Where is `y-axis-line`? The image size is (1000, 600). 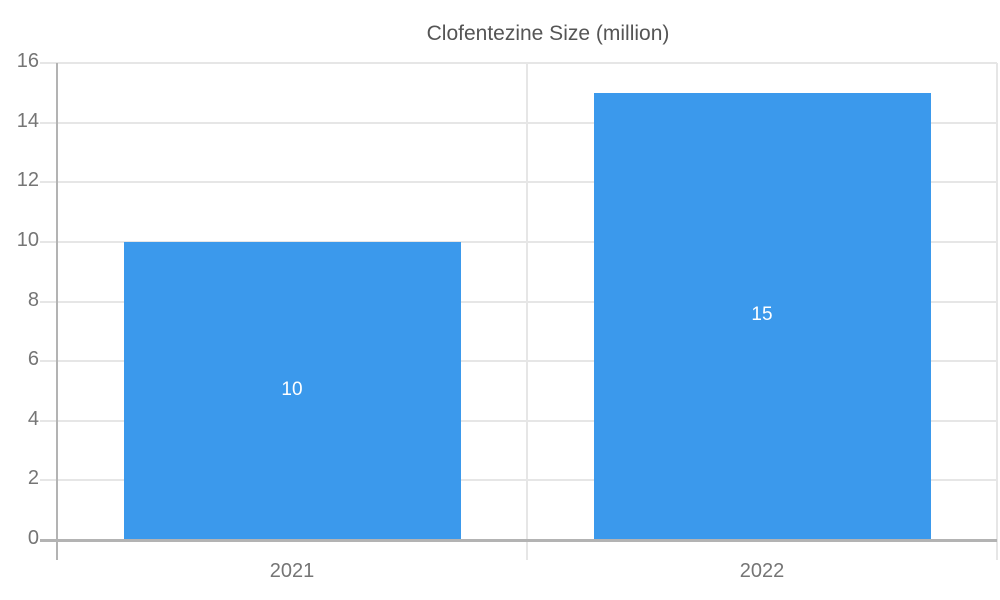
y-axis-line is located at coordinates (57, 311).